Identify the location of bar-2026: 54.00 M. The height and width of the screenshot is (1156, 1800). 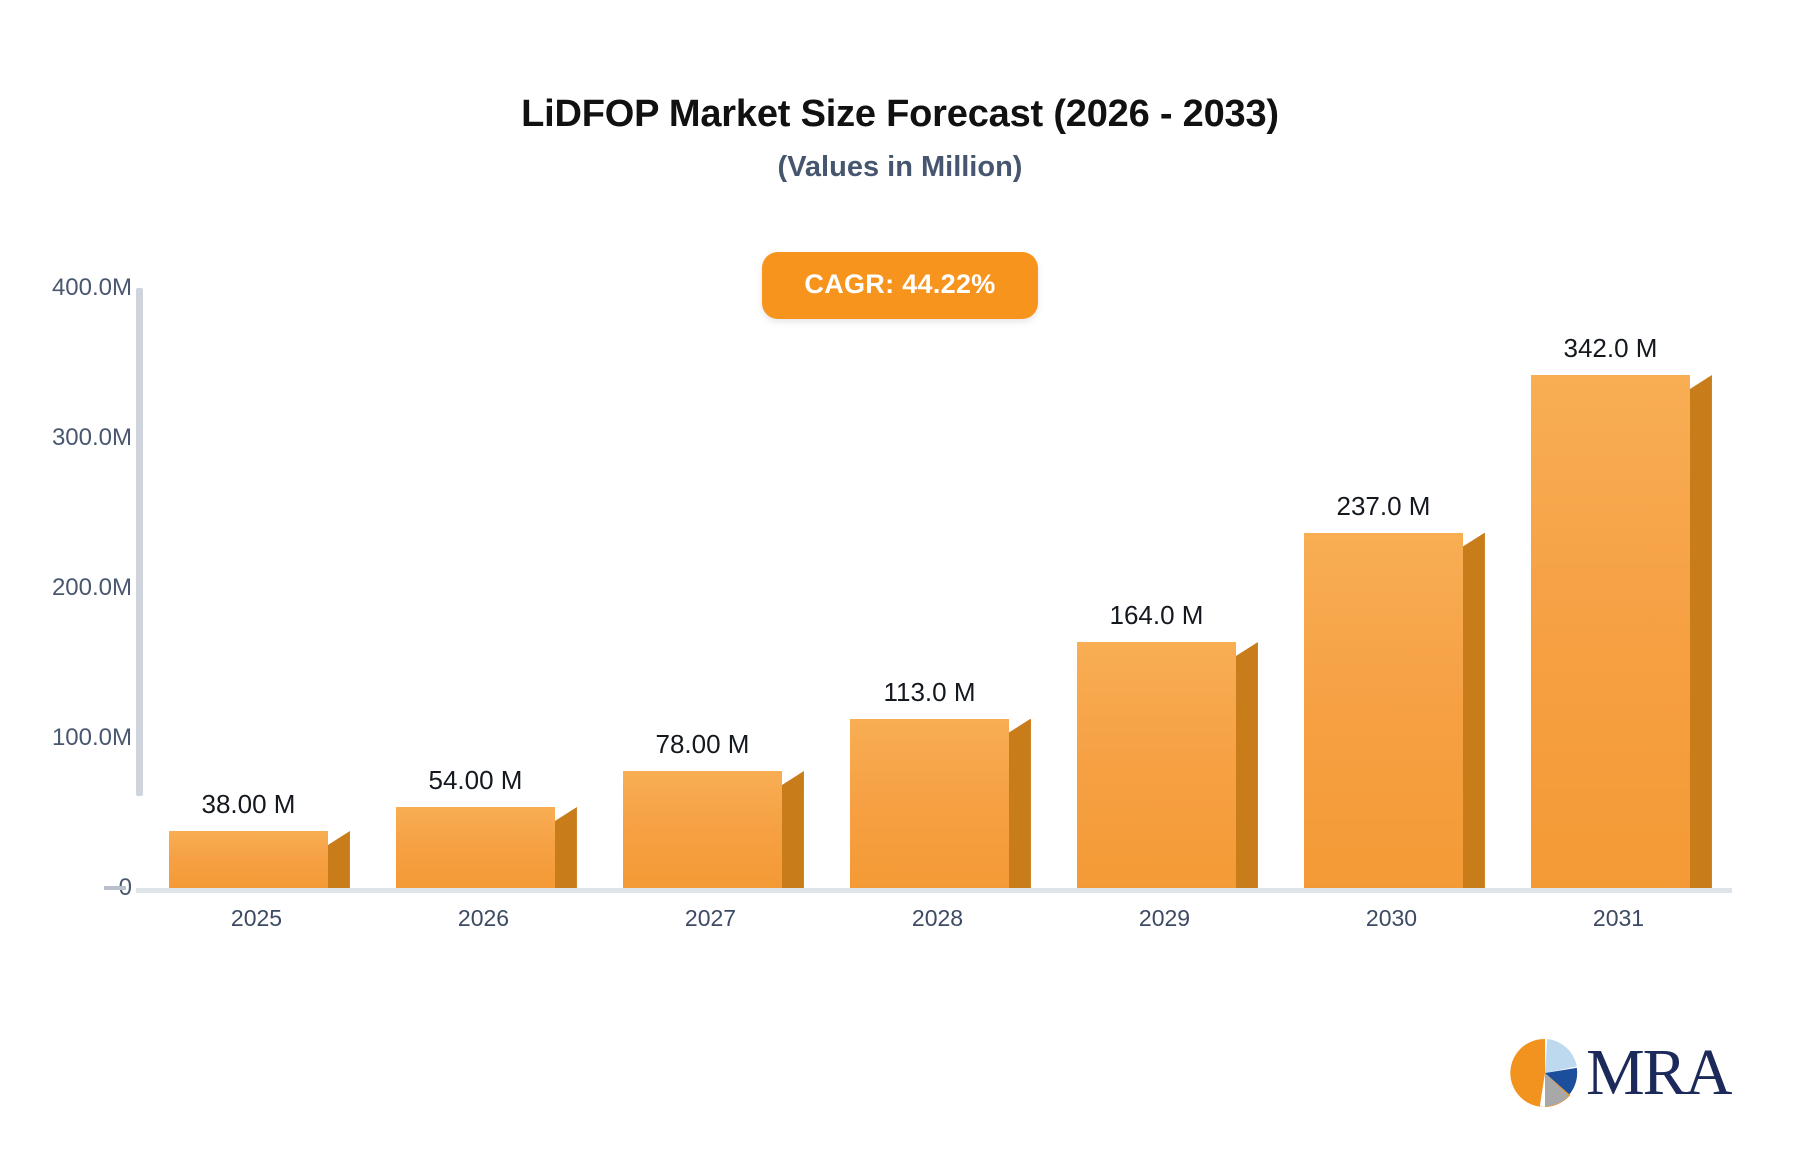
(486, 826).